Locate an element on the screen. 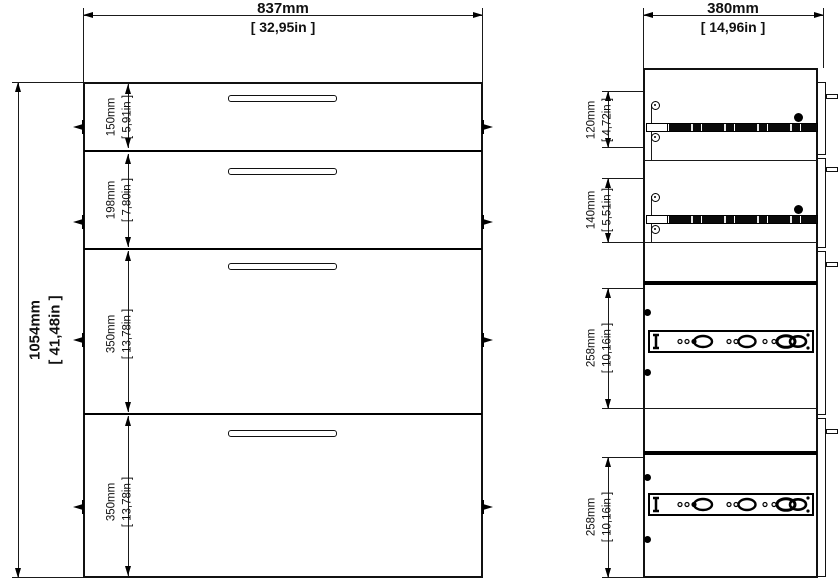  dim-drawer-4-arrow-top is located at coordinates (127, 421).